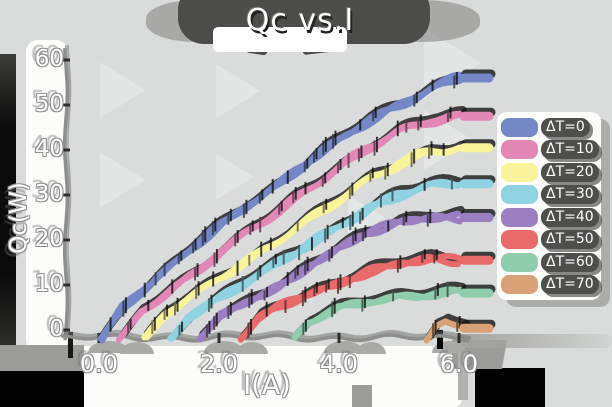 The width and height of the screenshot is (612, 407). Describe the element at coordinates (49, 239) in the screenshot. I see `y-tick-label: 20` at that location.